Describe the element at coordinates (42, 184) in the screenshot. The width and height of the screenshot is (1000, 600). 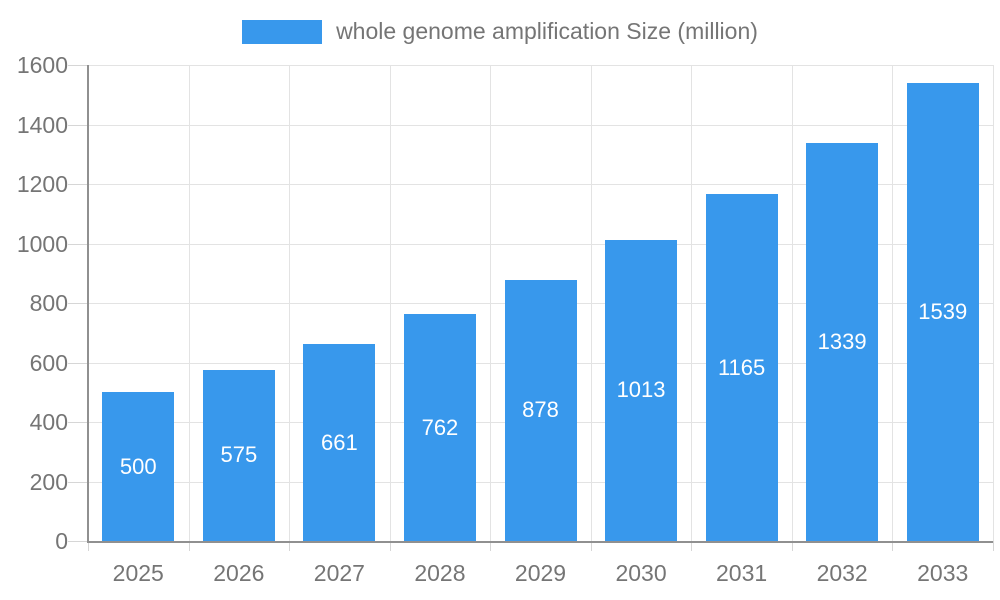
I see `y-axis-label: 1200` at that location.